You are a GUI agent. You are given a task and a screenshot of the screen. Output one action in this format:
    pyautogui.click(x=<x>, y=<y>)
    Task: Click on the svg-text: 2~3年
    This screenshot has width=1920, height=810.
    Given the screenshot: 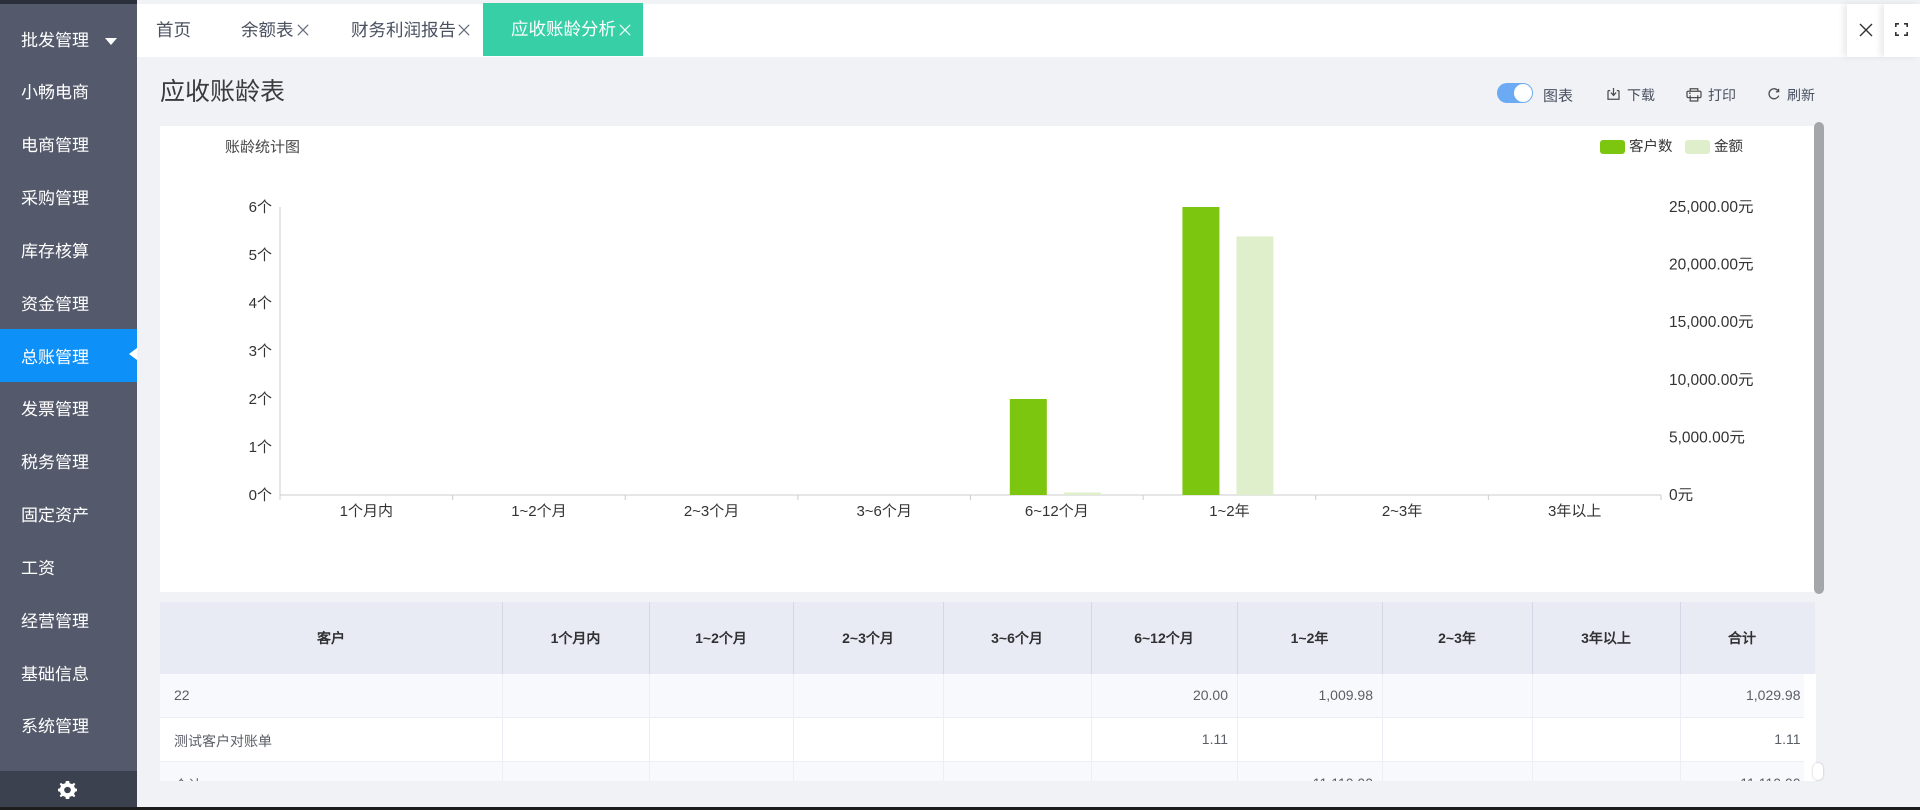 What is the action you would take?
    pyautogui.click(x=1402, y=511)
    